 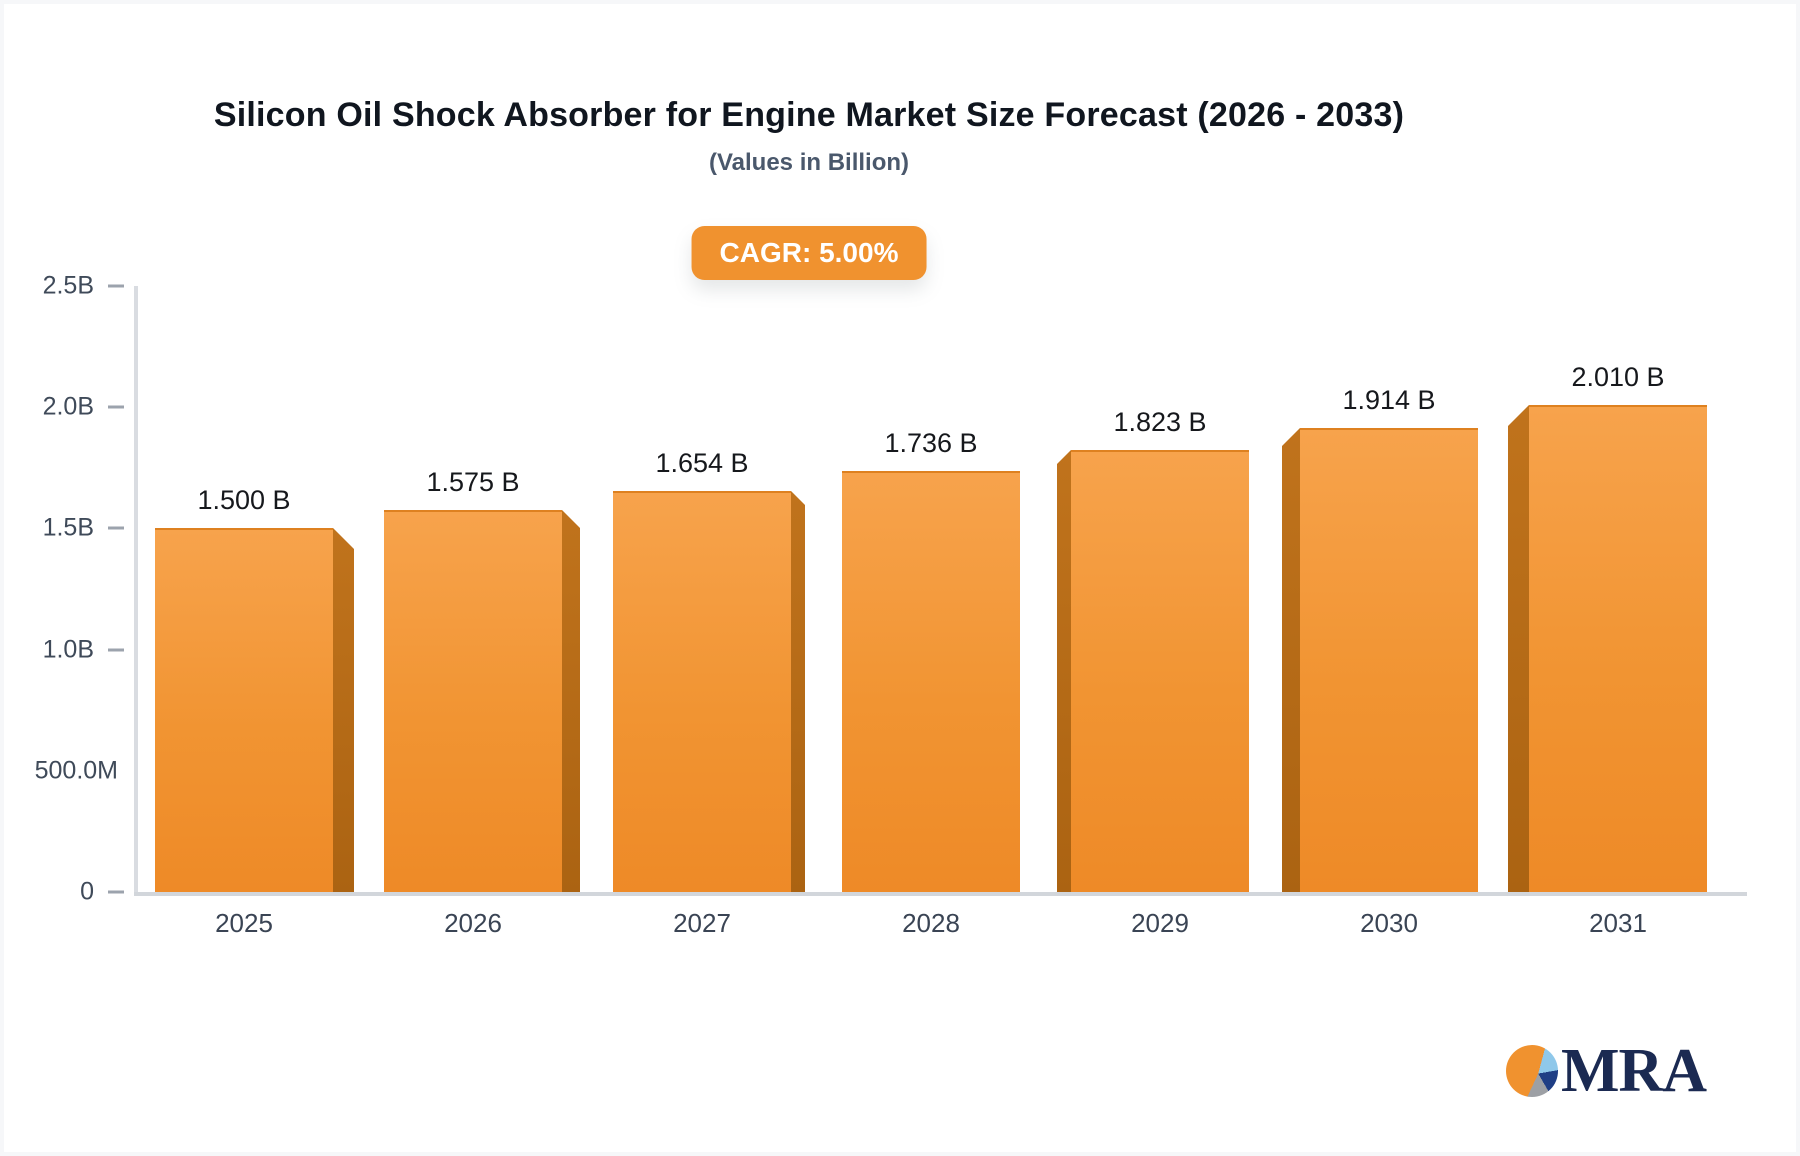 I want to click on bar-value-label: 1.914 B, so click(x=1389, y=400).